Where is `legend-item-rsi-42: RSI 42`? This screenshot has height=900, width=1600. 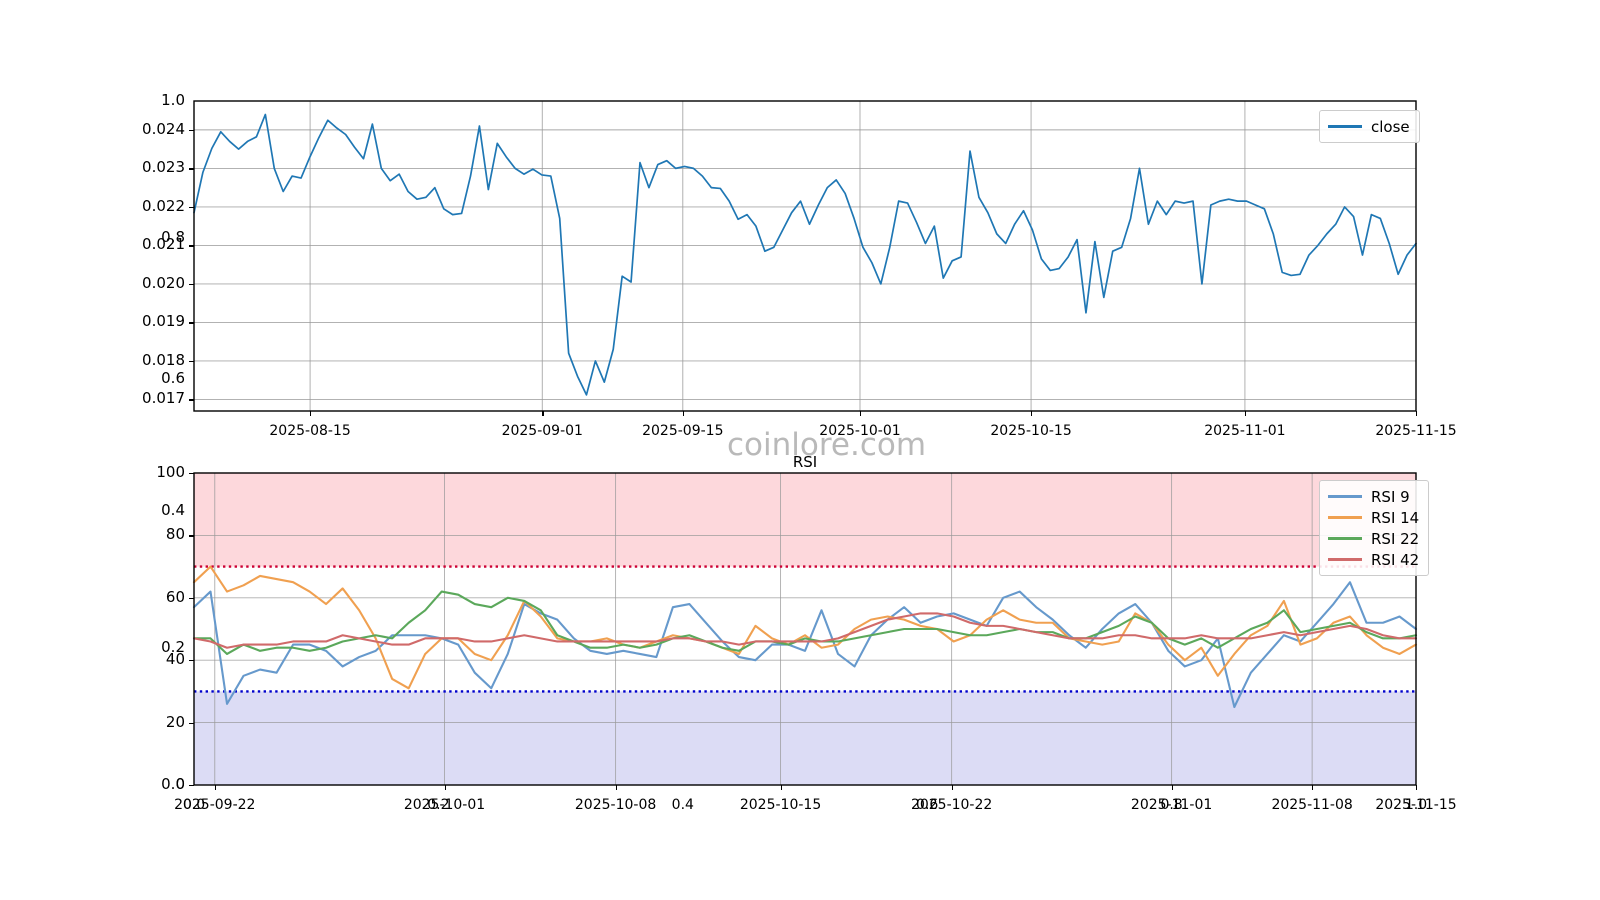
legend-item-rsi-42: RSI 42 is located at coordinates (1373, 559).